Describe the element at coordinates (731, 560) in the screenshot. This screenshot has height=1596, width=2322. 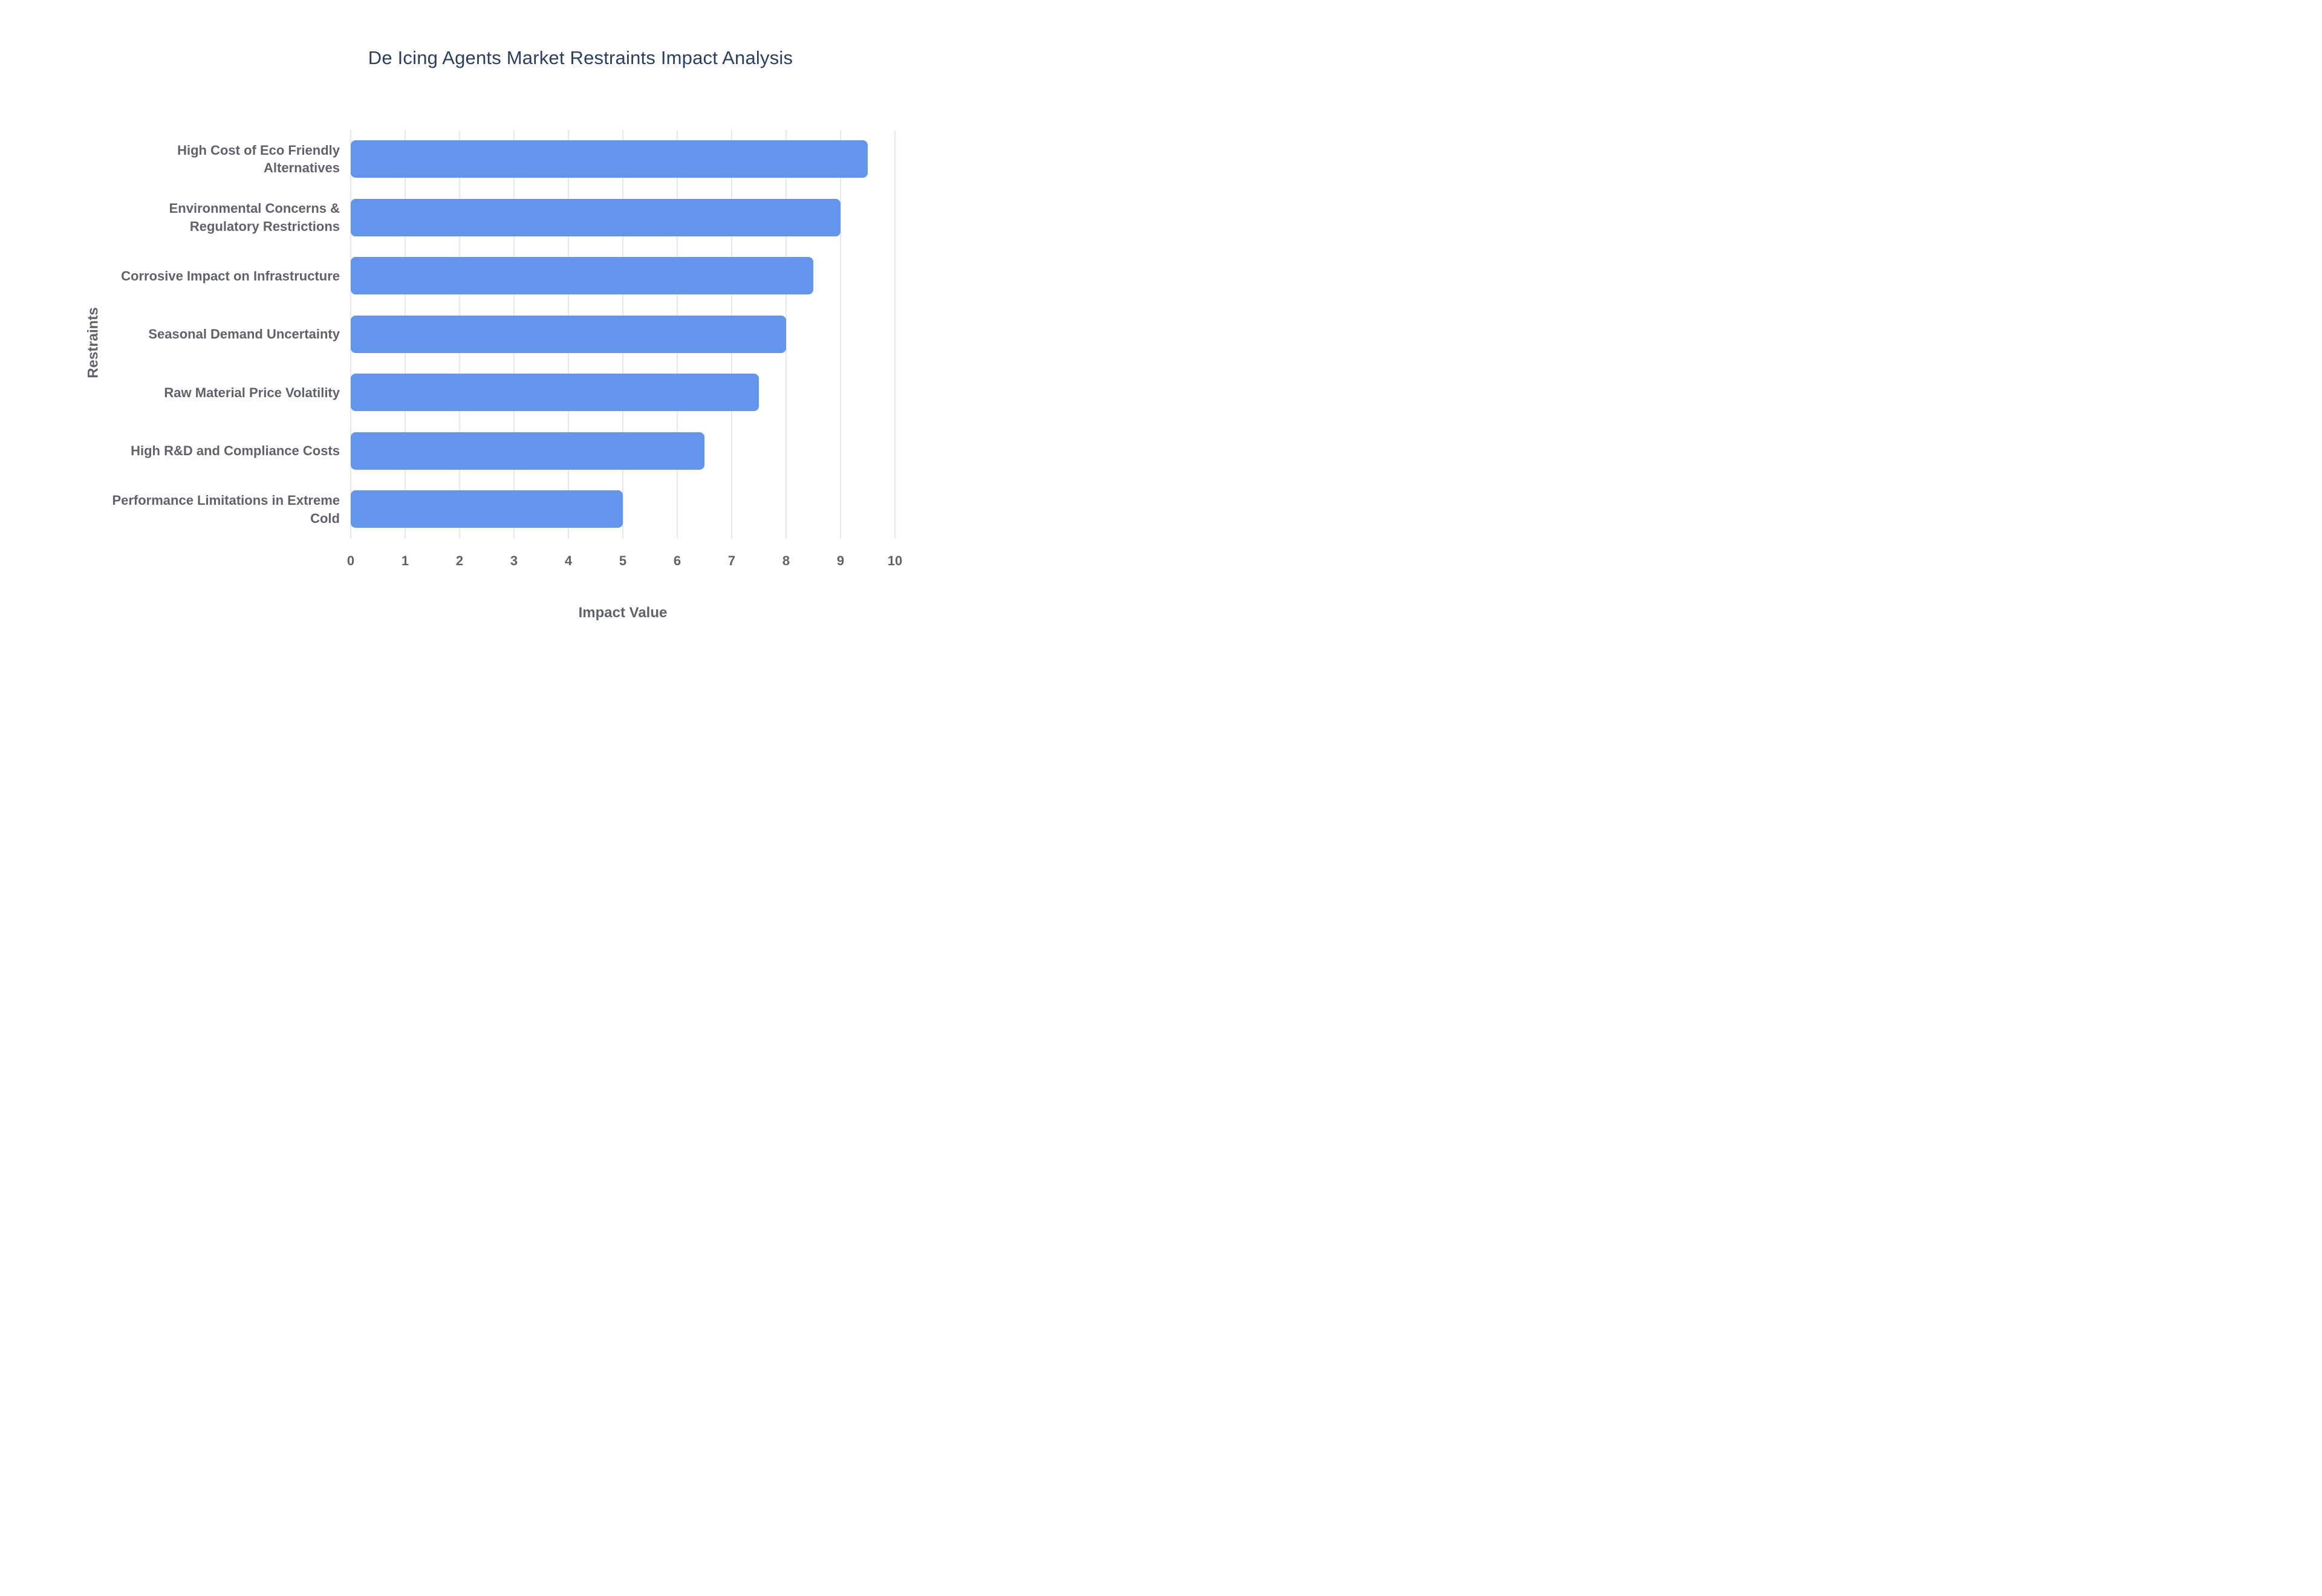
I see `x-tick-label: 7` at that location.